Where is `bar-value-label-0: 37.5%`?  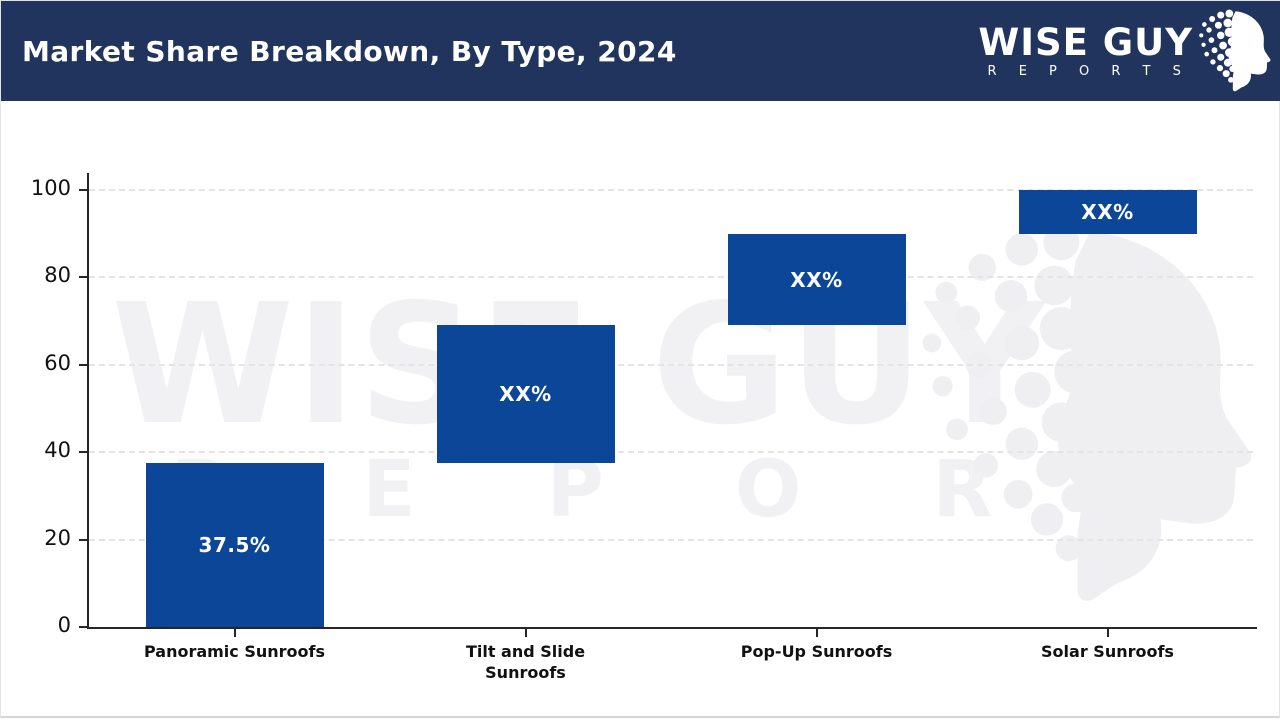 bar-value-label-0: 37.5% is located at coordinates (234, 545).